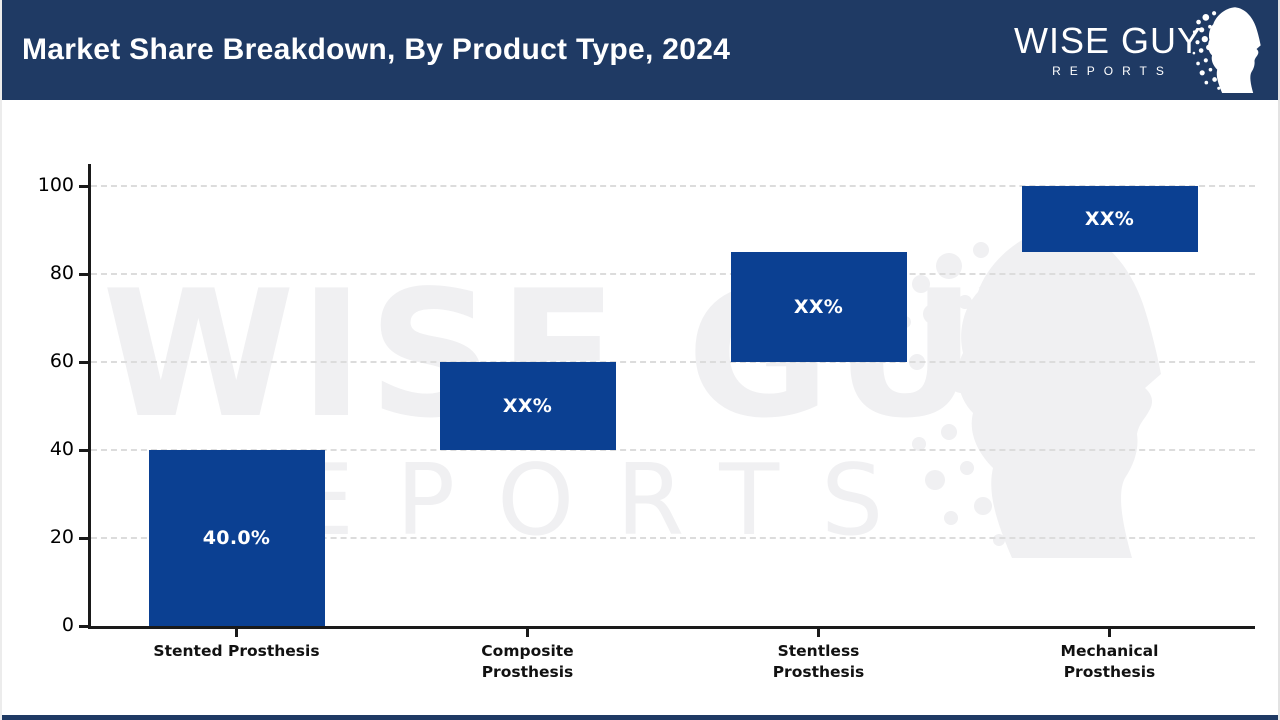 Image resolution: width=1280 pixels, height=720 pixels. Describe the element at coordinates (55, 185) in the screenshot. I see `y-tick-label: 100` at that location.